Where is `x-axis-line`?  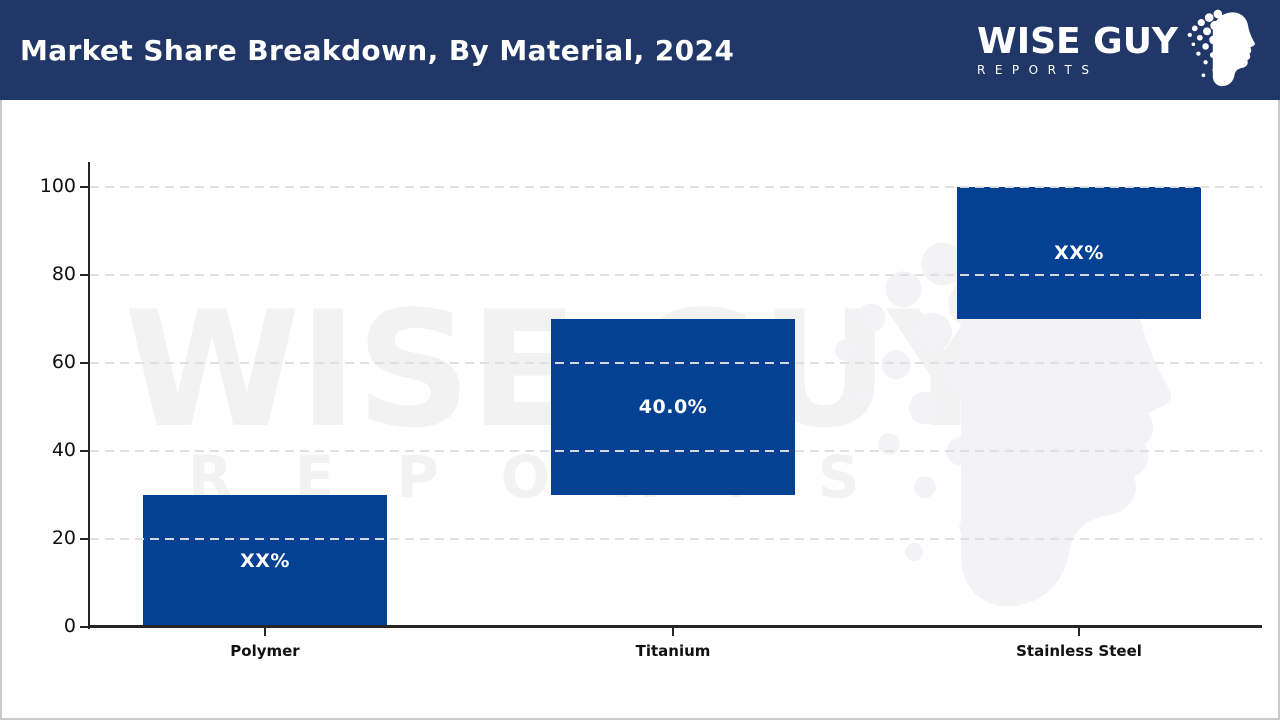 x-axis-line is located at coordinates (675, 626).